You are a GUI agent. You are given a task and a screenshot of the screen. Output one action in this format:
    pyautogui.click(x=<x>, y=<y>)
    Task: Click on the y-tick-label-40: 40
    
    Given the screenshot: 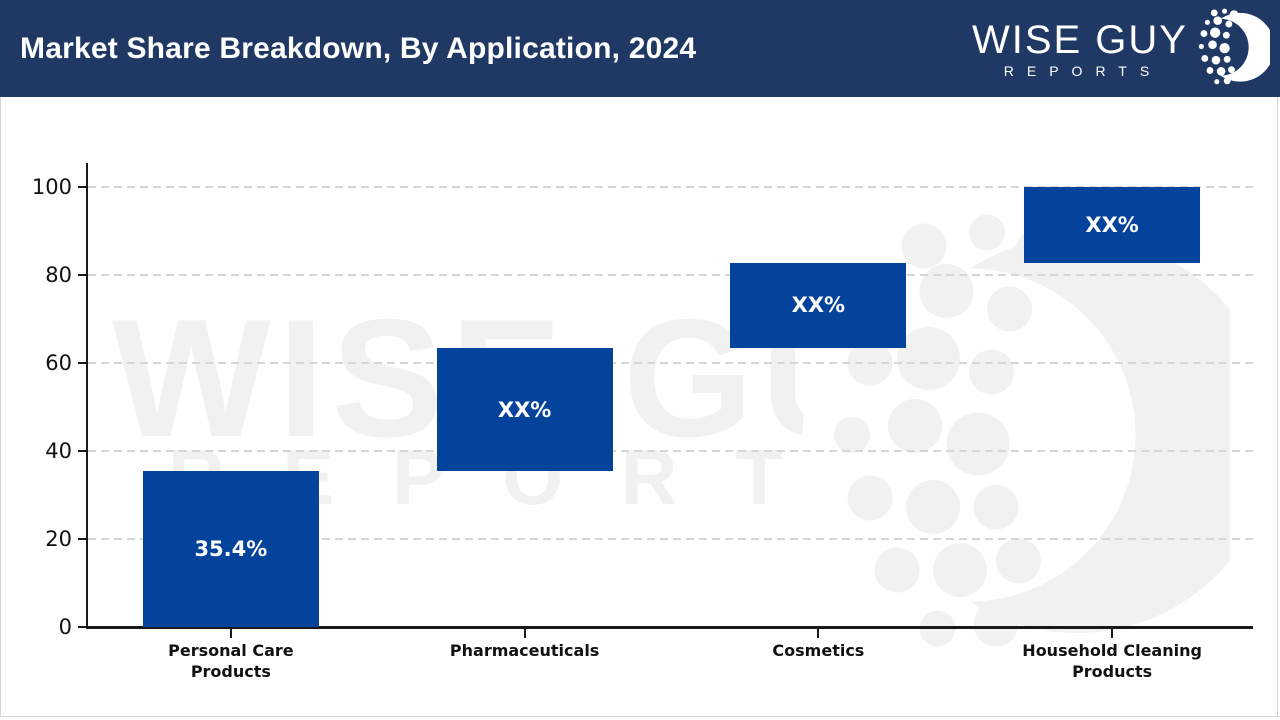 What is the action you would take?
    pyautogui.click(x=58, y=451)
    